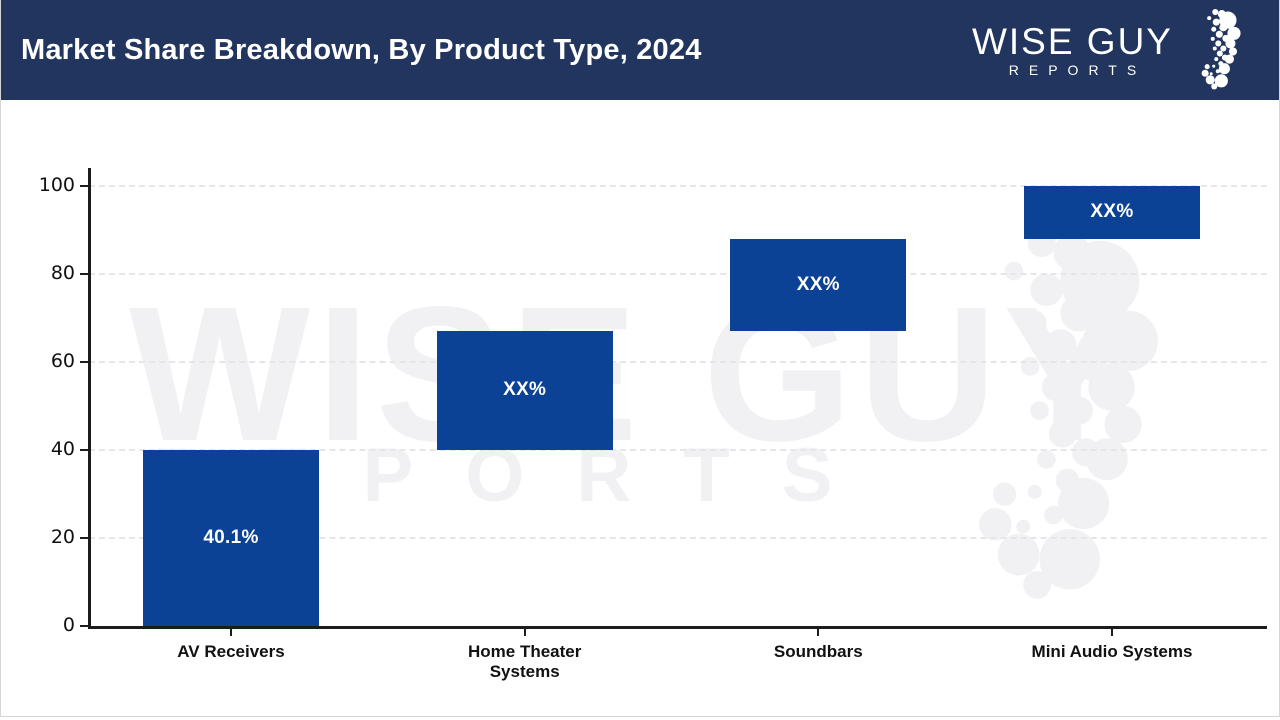 This screenshot has height=720, width=1280. I want to click on bar-value-label: 40.1%, so click(231, 537).